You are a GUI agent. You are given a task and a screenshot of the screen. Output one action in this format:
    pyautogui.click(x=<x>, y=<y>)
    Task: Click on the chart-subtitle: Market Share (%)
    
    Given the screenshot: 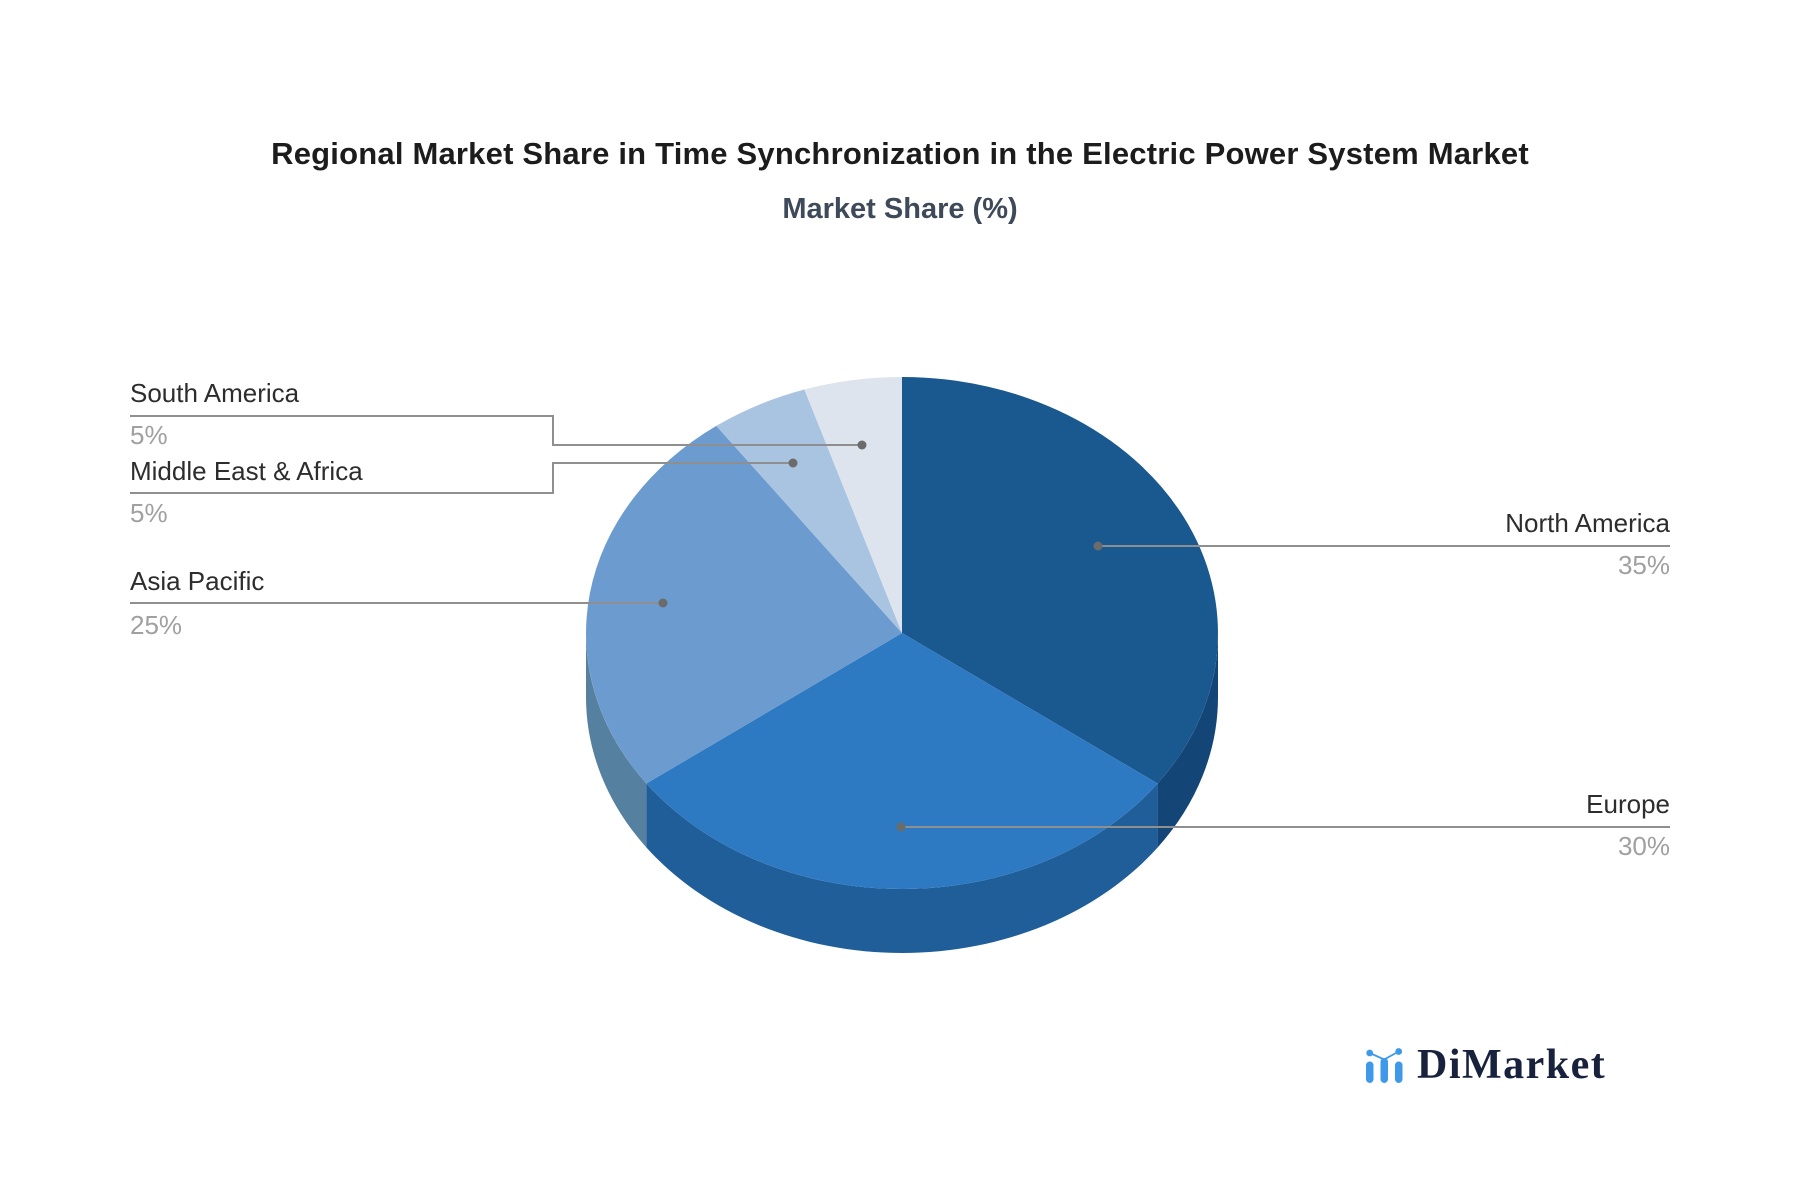 What is the action you would take?
    pyautogui.click(x=900, y=209)
    